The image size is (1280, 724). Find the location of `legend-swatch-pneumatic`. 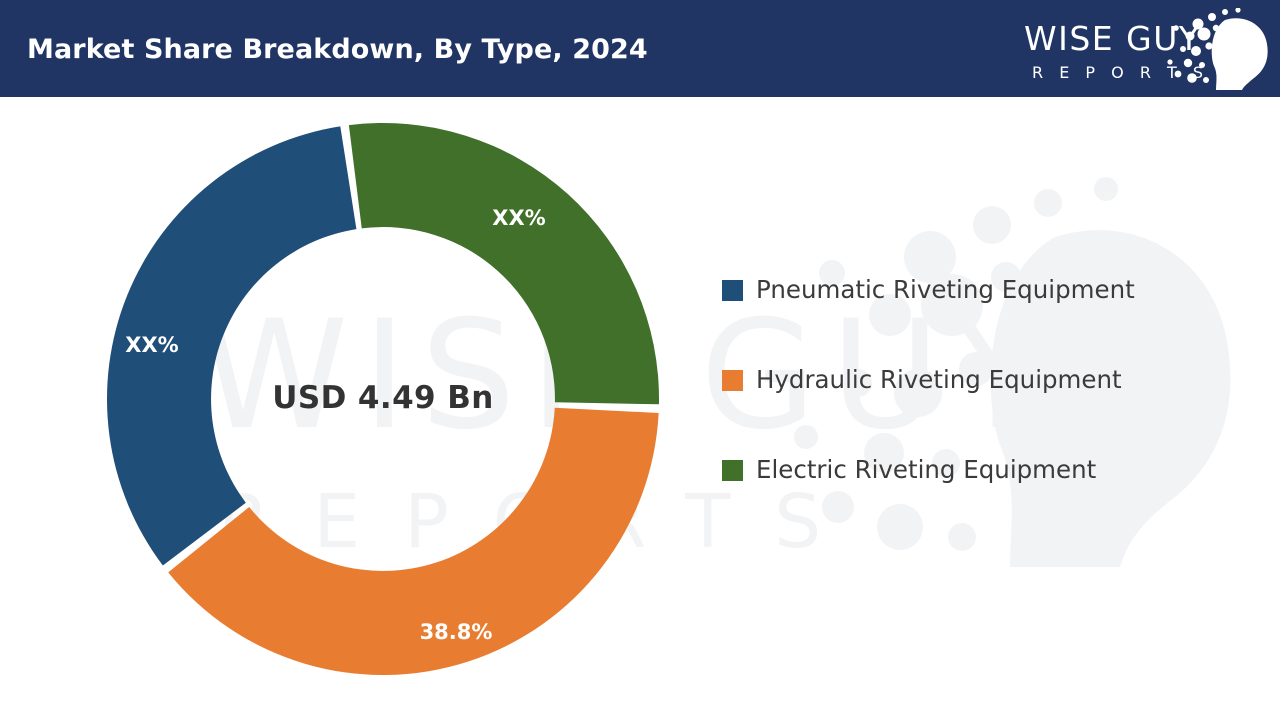

legend-swatch-pneumatic is located at coordinates (732, 290).